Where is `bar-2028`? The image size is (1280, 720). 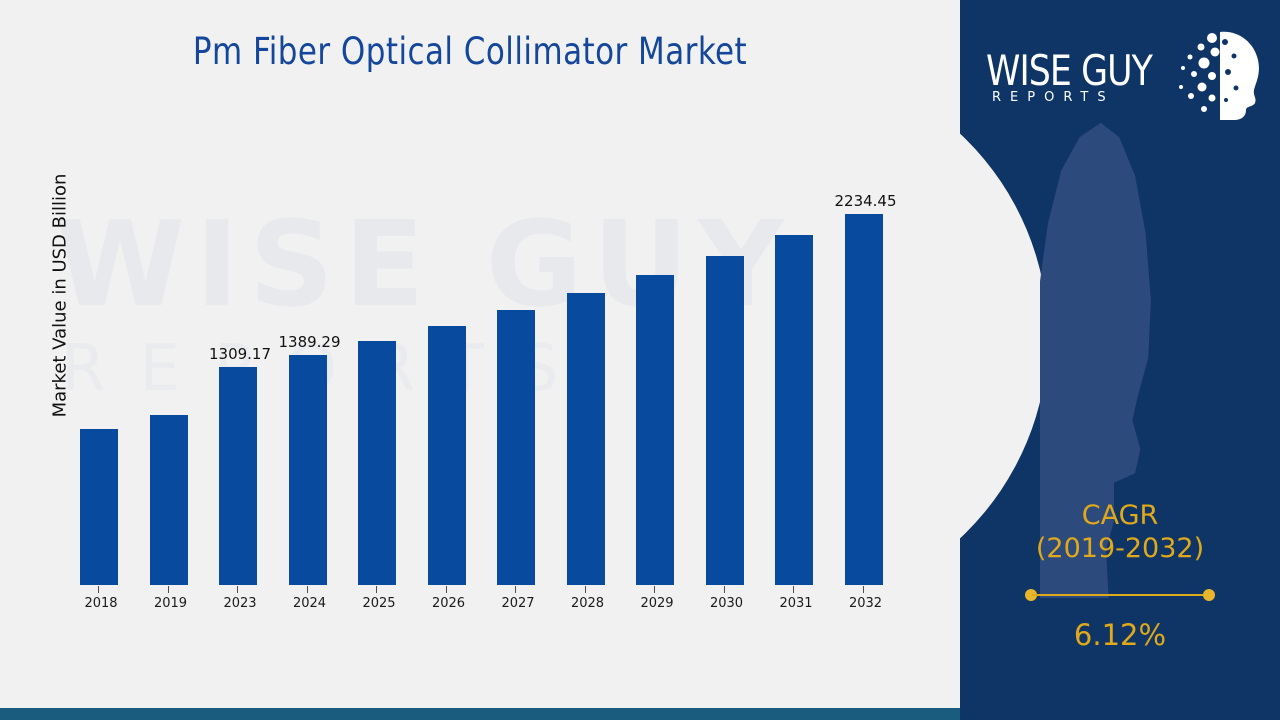
bar-2028 is located at coordinates (585, 439).